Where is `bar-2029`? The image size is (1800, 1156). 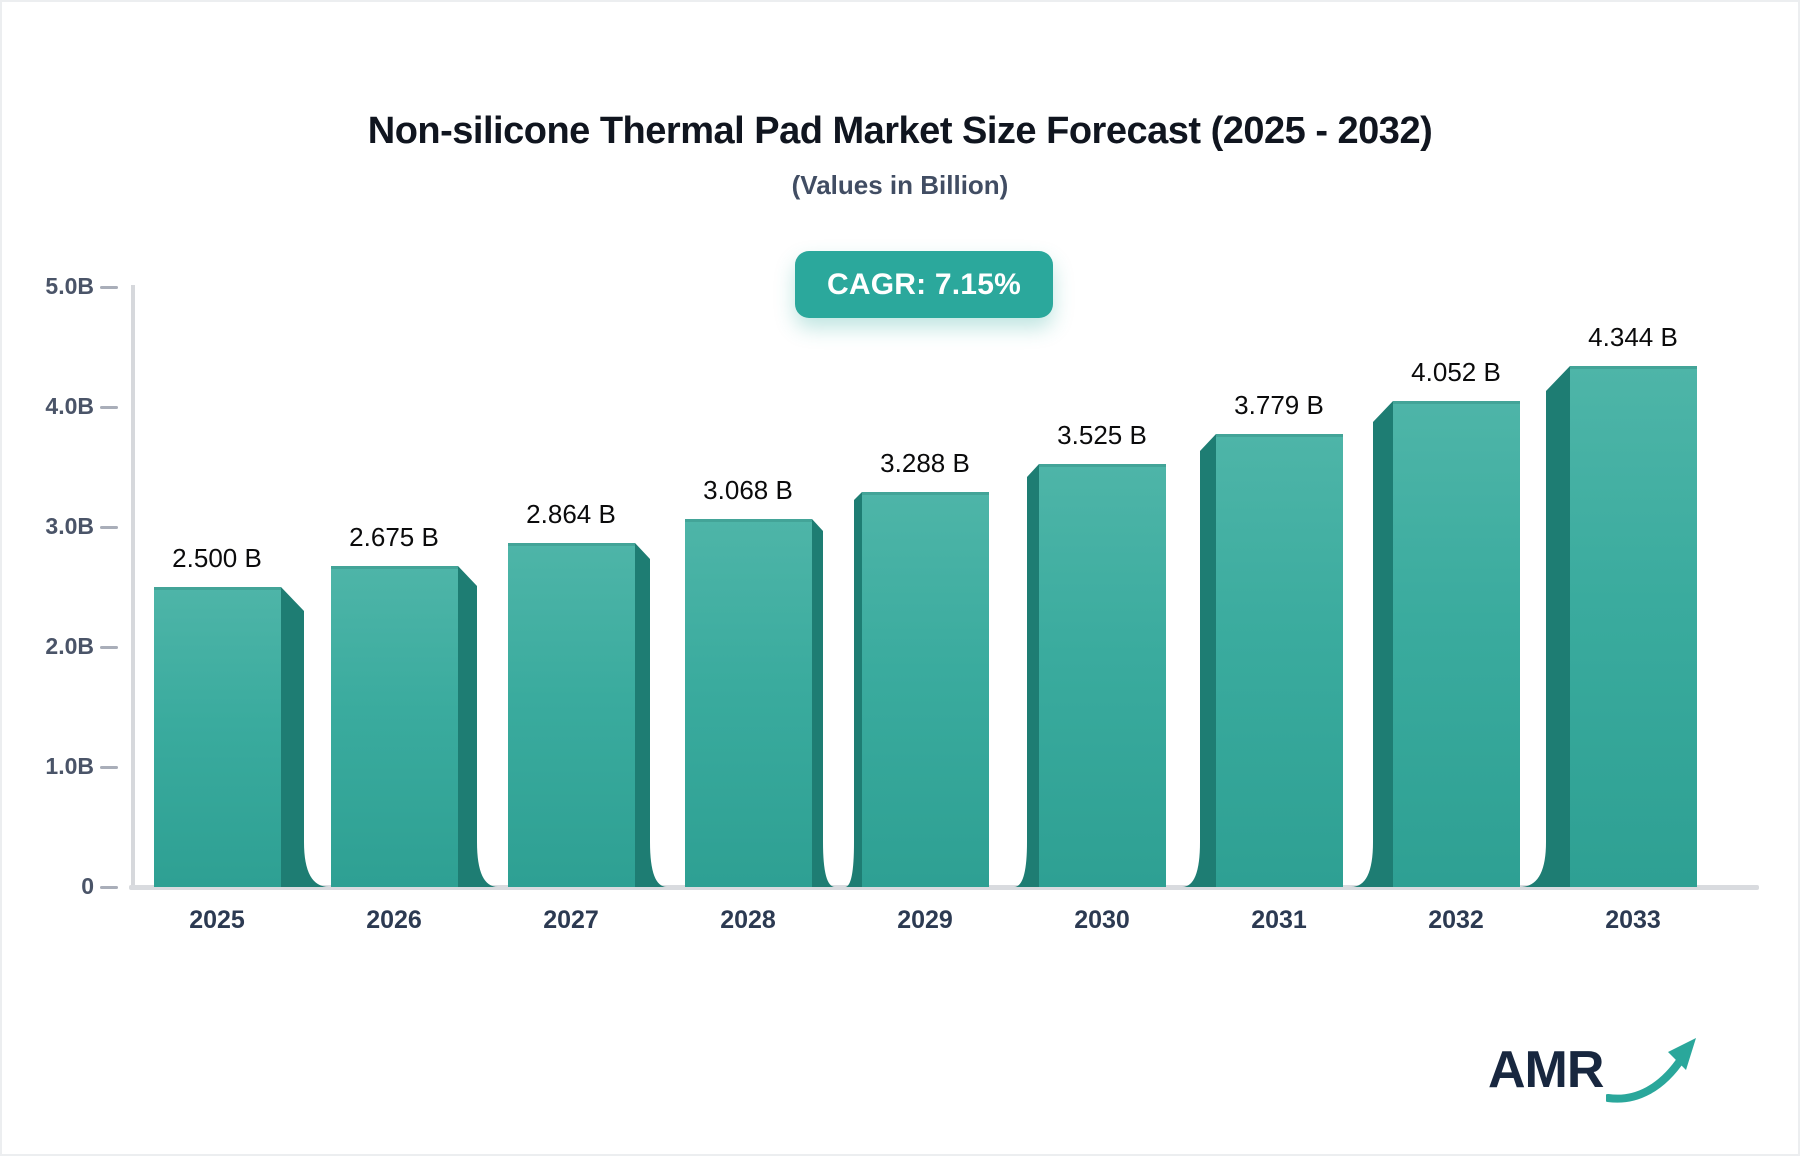
bar-2029 is located at coordinates (925, 689).